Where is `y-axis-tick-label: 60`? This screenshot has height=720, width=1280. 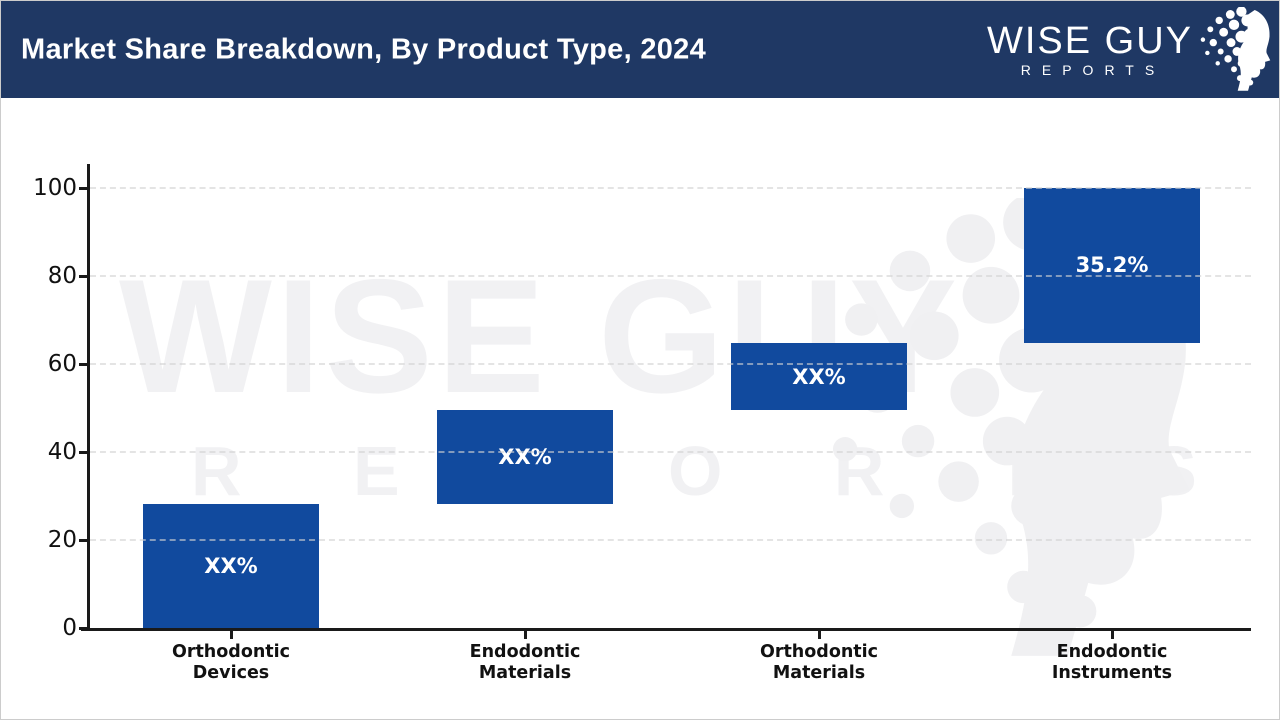 y-axis-tick-label: 60 is located at coordinates (62, 364).